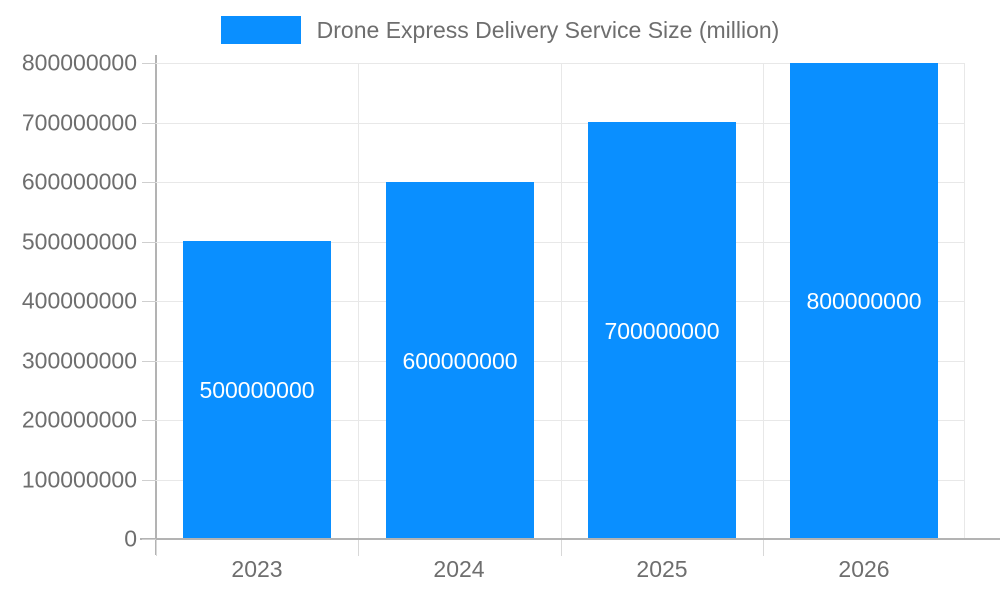 Image resolution: width=1000 pixels, height=600 pixels. Describe the element at coordinates (79, 419) in the screenshot. I see `y-axis-tick-label: 200000000` at that location.